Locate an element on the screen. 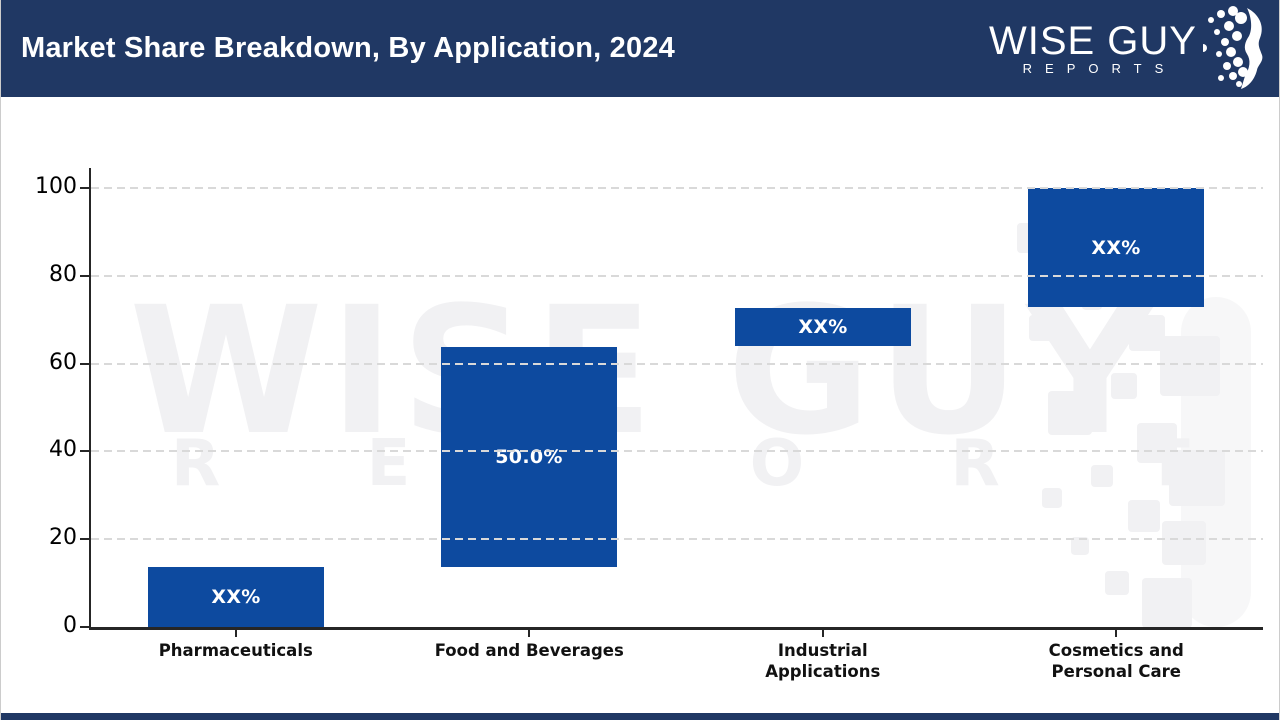 Image resolution: width=1280 pixels, height=720 pixels. category-label: Industrial Applications is located at coordinates (823, 661).